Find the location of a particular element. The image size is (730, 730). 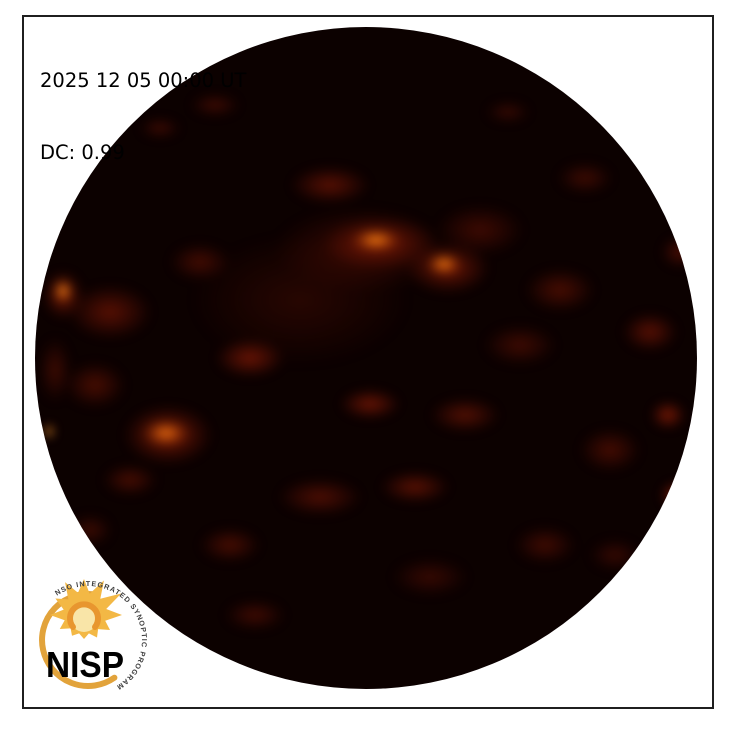

logo-acronym: NISP is located at coordinates (85, 664).